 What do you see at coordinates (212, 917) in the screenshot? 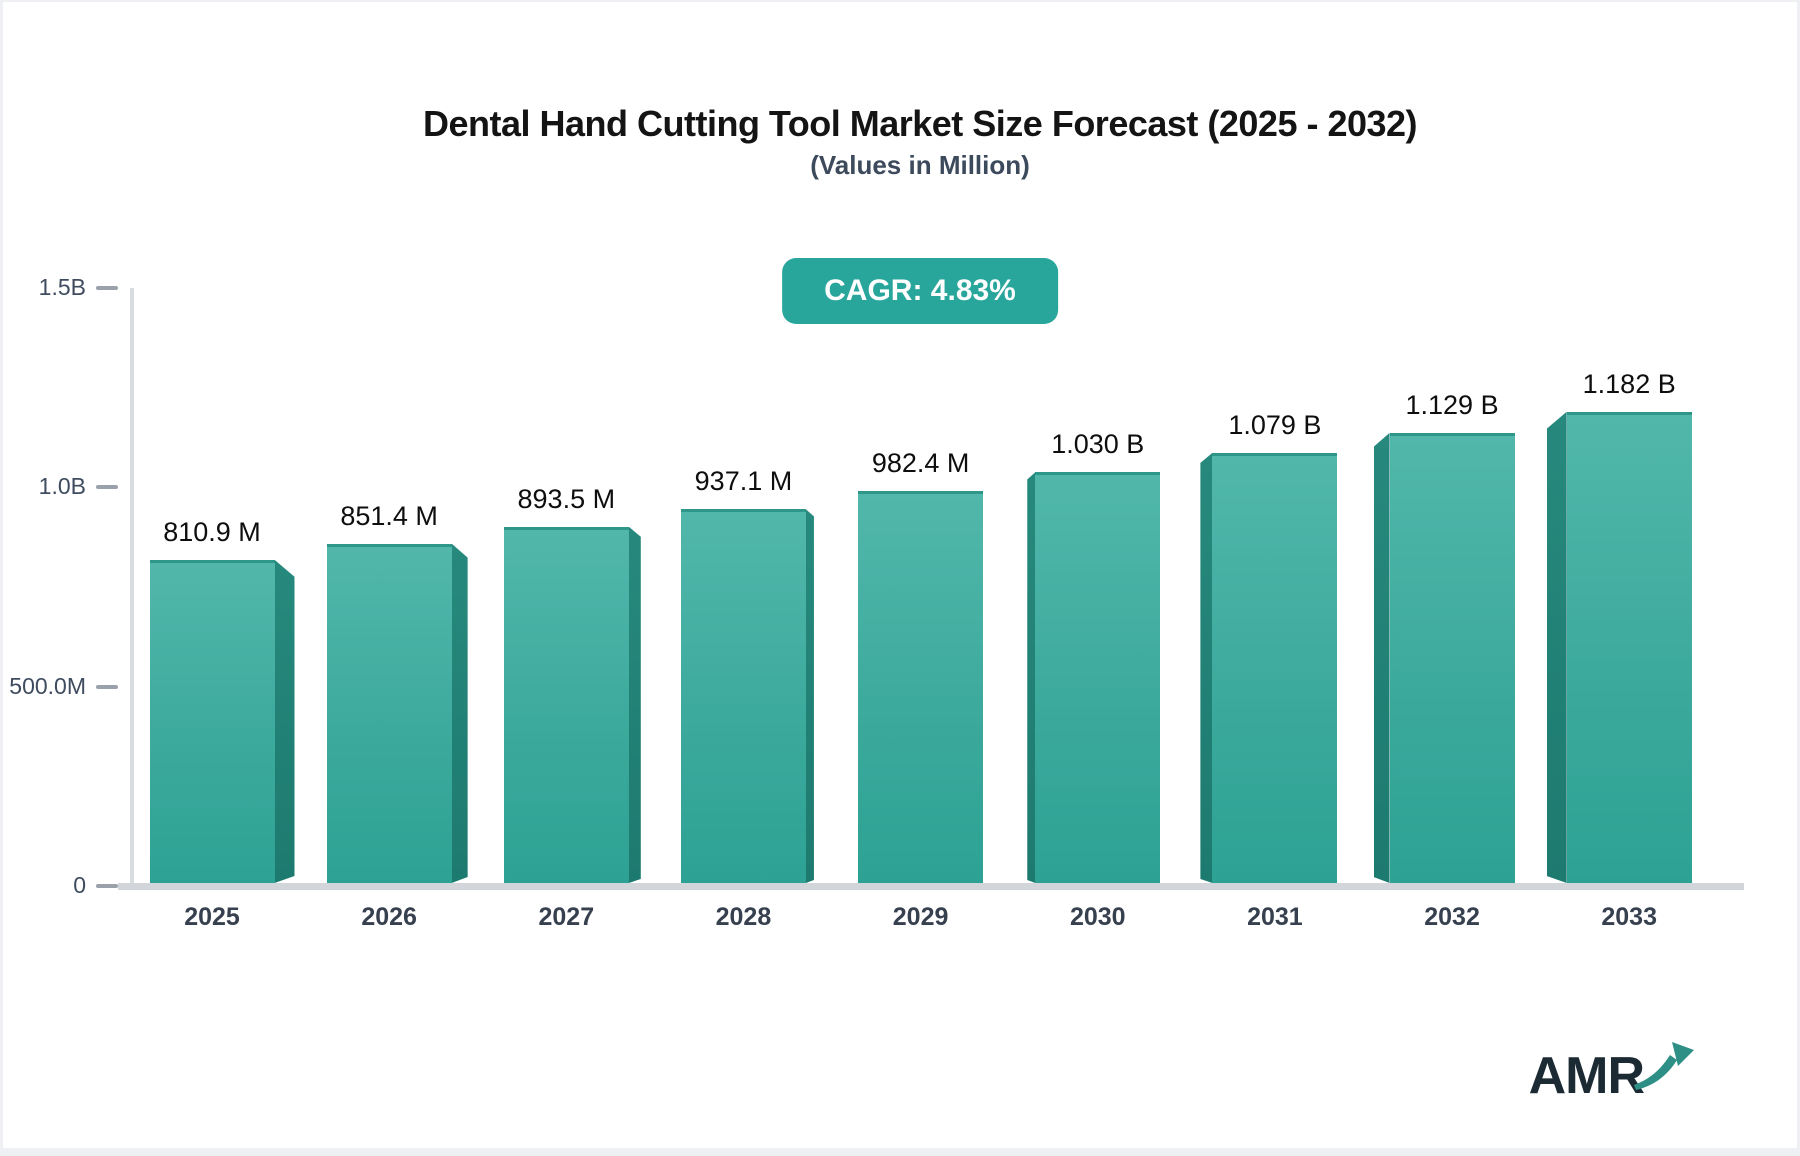
I see `x-axis-tick-label: 2025` at bounding box center [212, 917].